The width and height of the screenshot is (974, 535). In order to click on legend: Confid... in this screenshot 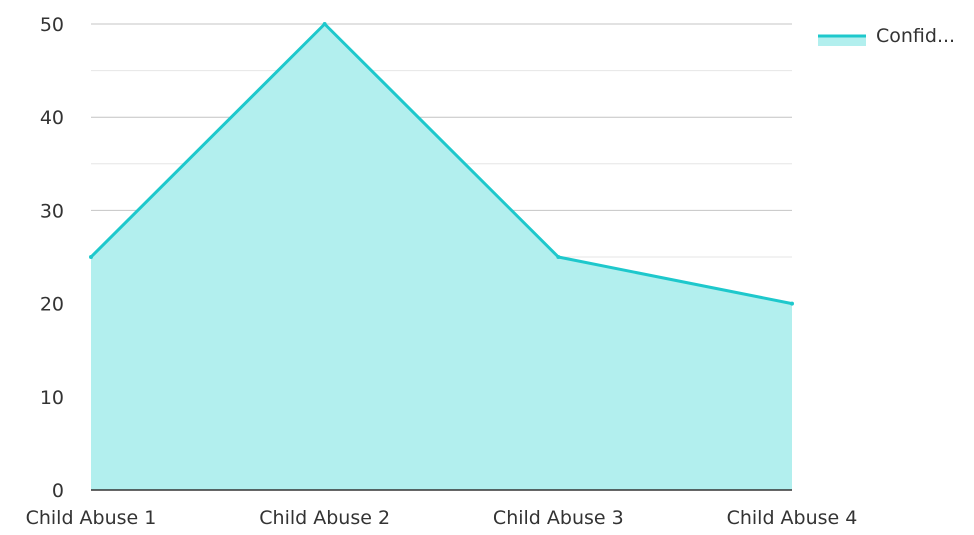, I will do `click(886, 36)`.